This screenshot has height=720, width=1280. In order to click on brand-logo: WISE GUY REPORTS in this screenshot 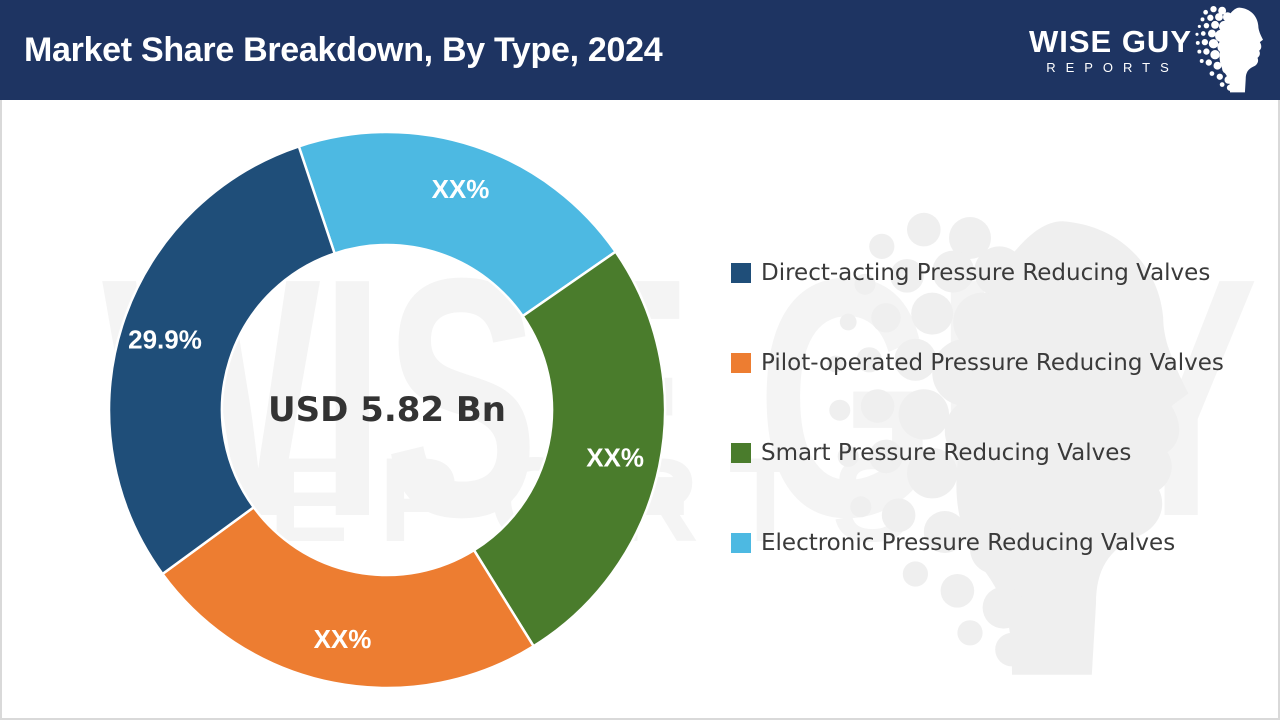, I will do `click(1149, 50)`.